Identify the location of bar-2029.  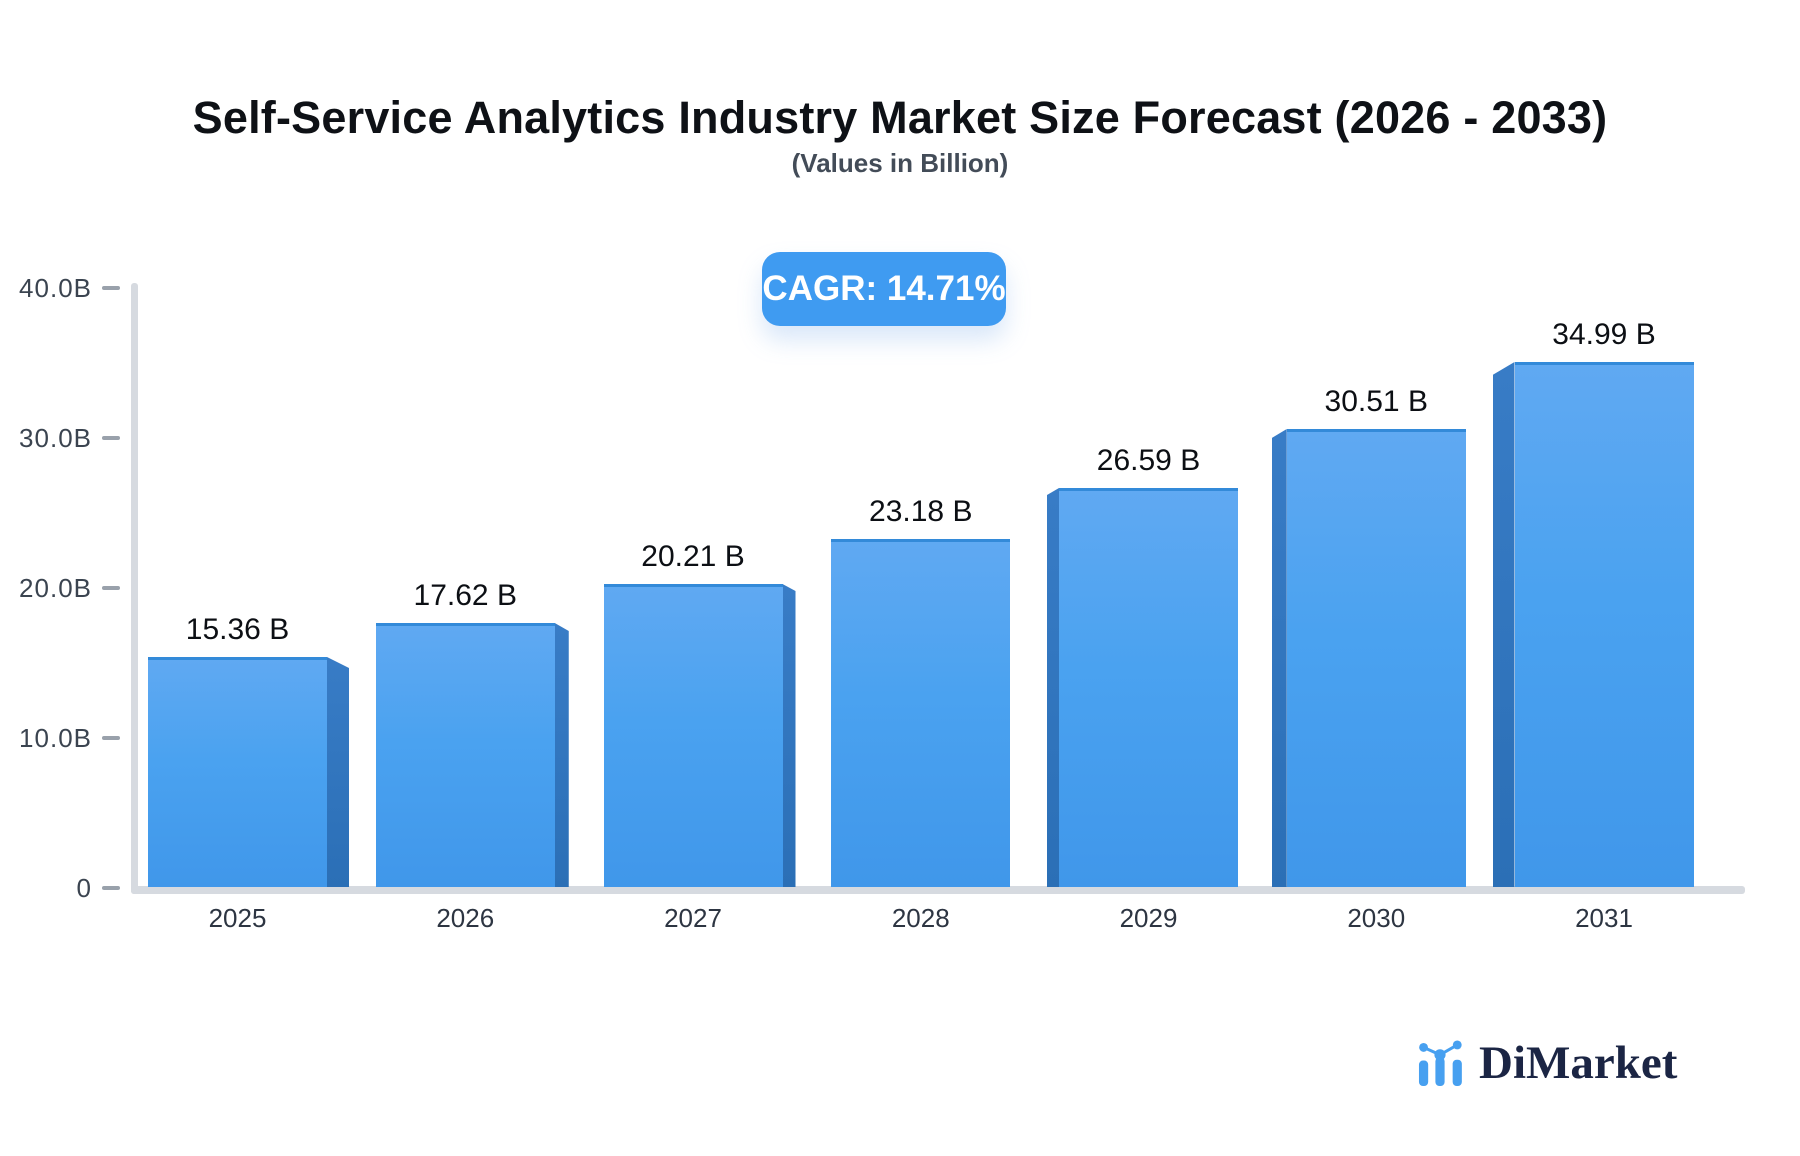
(1148, 687).